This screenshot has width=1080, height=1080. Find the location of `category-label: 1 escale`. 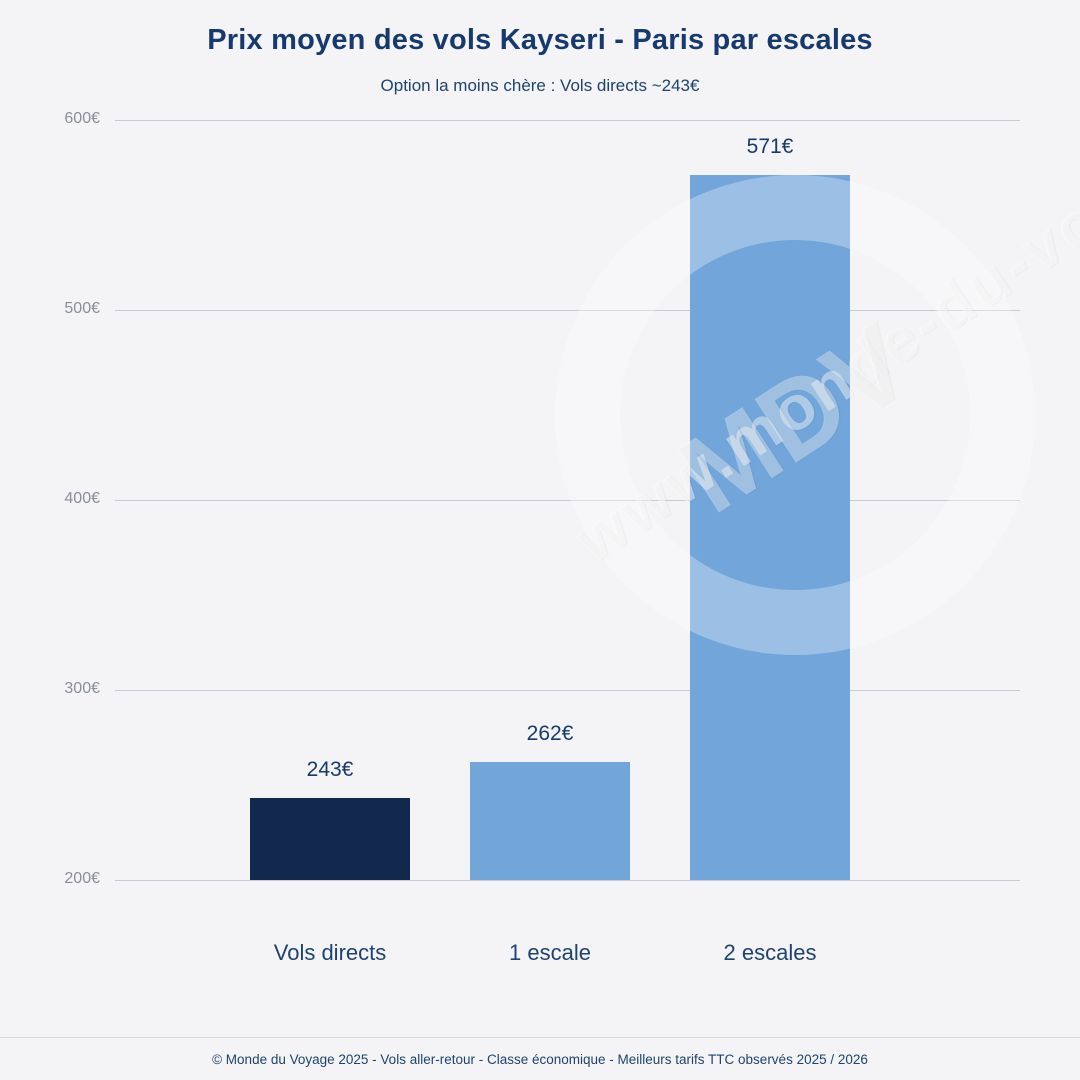

category-label: 1 escale is located at coordinates (550, 952).